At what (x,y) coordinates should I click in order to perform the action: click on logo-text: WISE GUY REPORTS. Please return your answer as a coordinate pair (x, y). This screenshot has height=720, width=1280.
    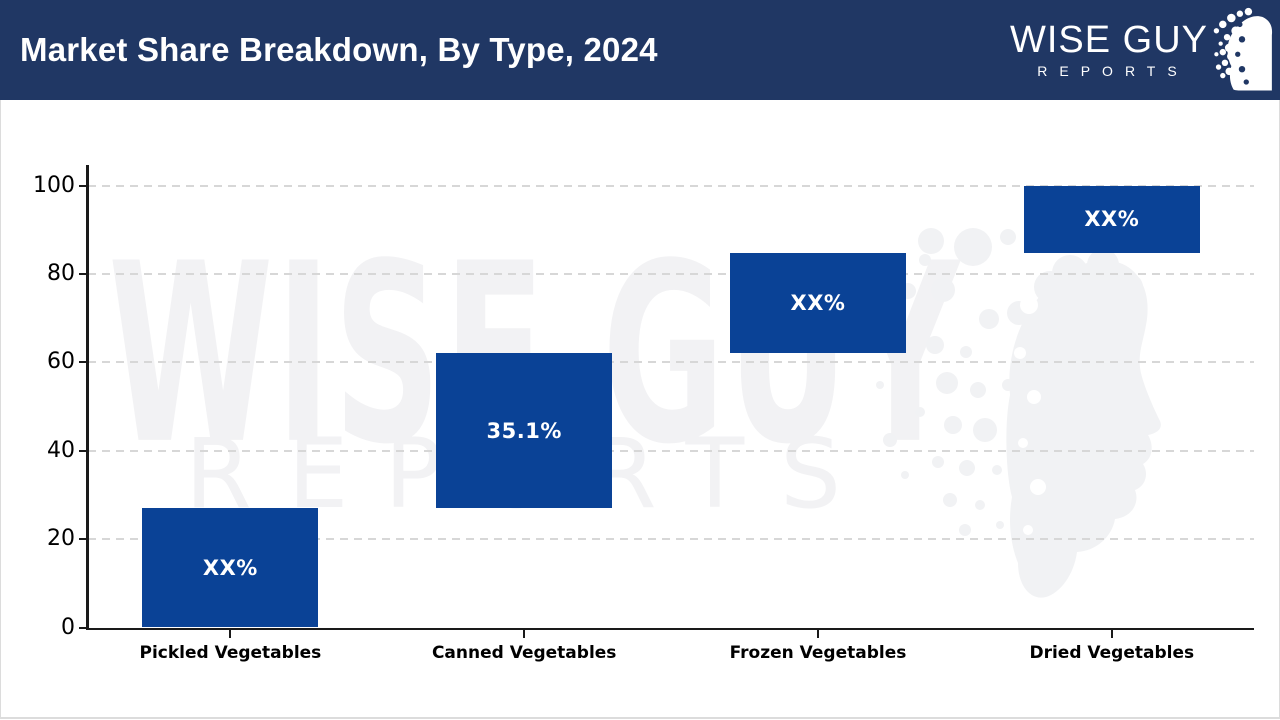
    Looking at the image, I should click on (1108, 49).